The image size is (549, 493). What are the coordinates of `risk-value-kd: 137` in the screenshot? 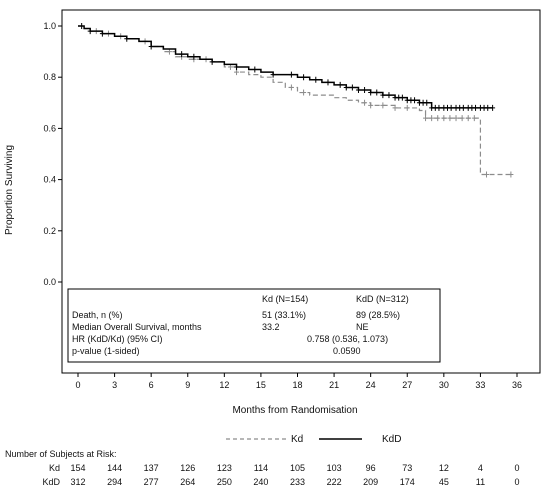 It's located at (151, 468).